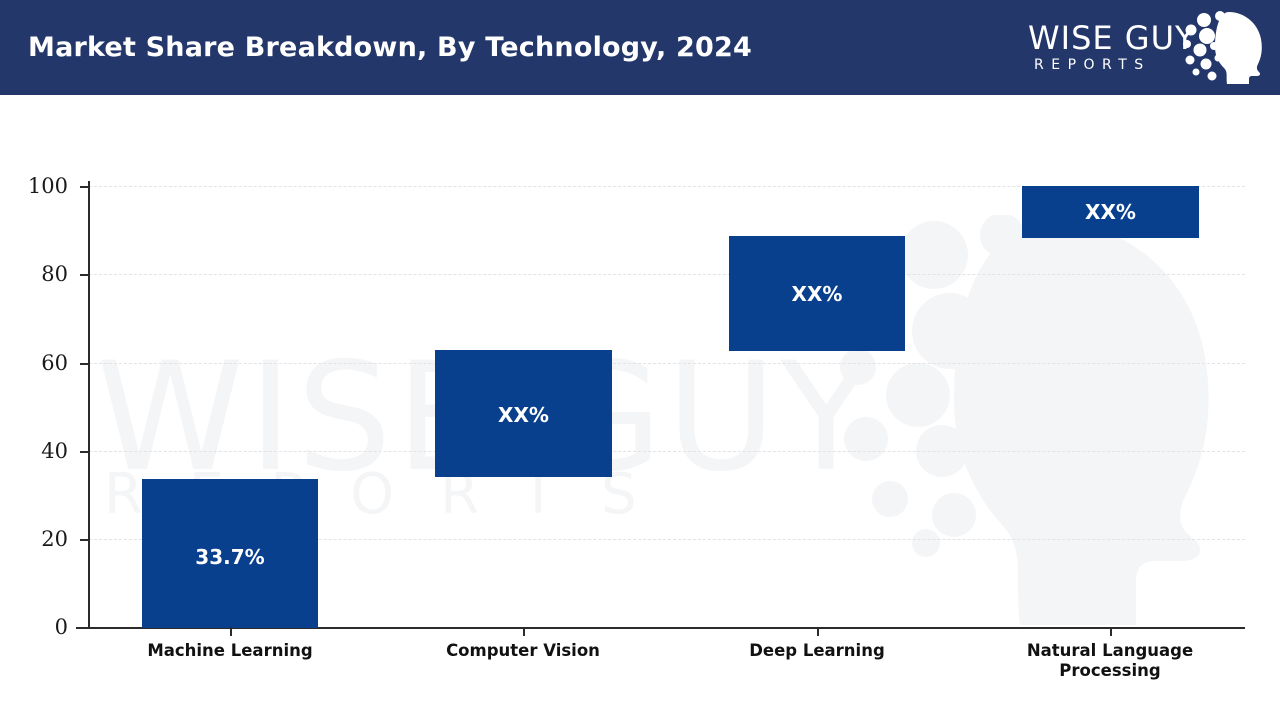 The height and width of the screenshot is (720, 1280). What do you see at coordinates (54, 539) in the screenshot?
I see `y-tick-label-20: 20` at bounding box center [54, 539].